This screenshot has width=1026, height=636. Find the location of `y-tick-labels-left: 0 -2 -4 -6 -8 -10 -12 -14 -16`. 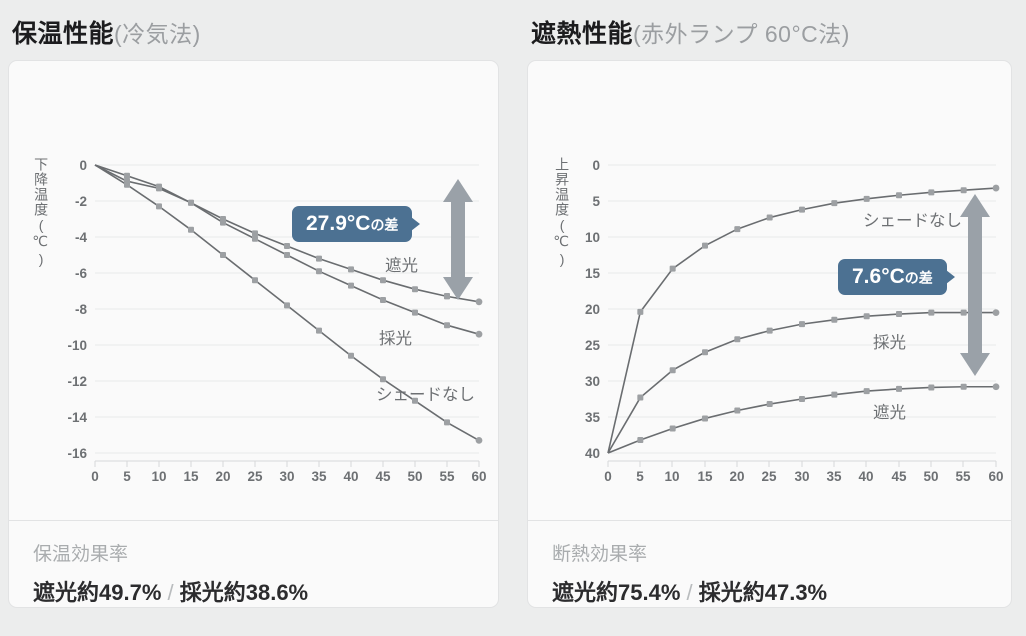

y-tick-labels-left: 0 -2 -4 -6 -8 -10 -12 -14 -16 is located at coordinates (77, 309).